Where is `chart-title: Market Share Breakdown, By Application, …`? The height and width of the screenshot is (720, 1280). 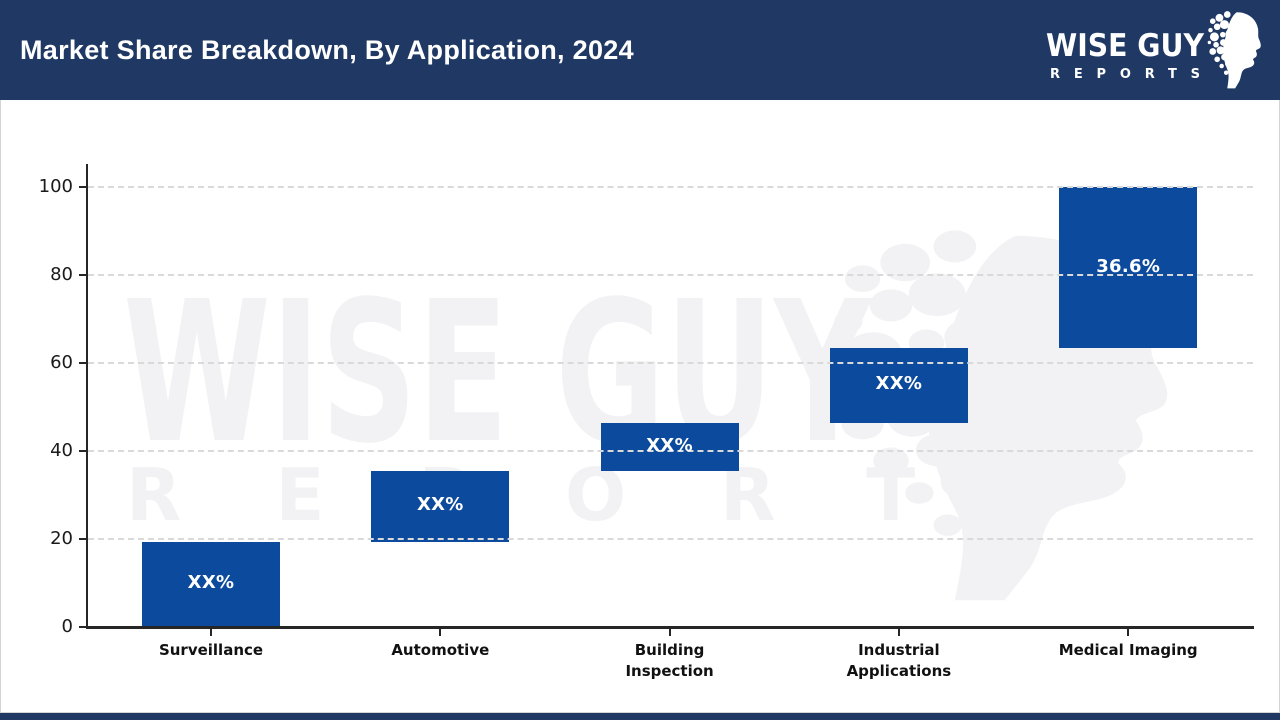
chart-title: Market Share Breakdown, By Application, … is located at coordinates (327, 49).